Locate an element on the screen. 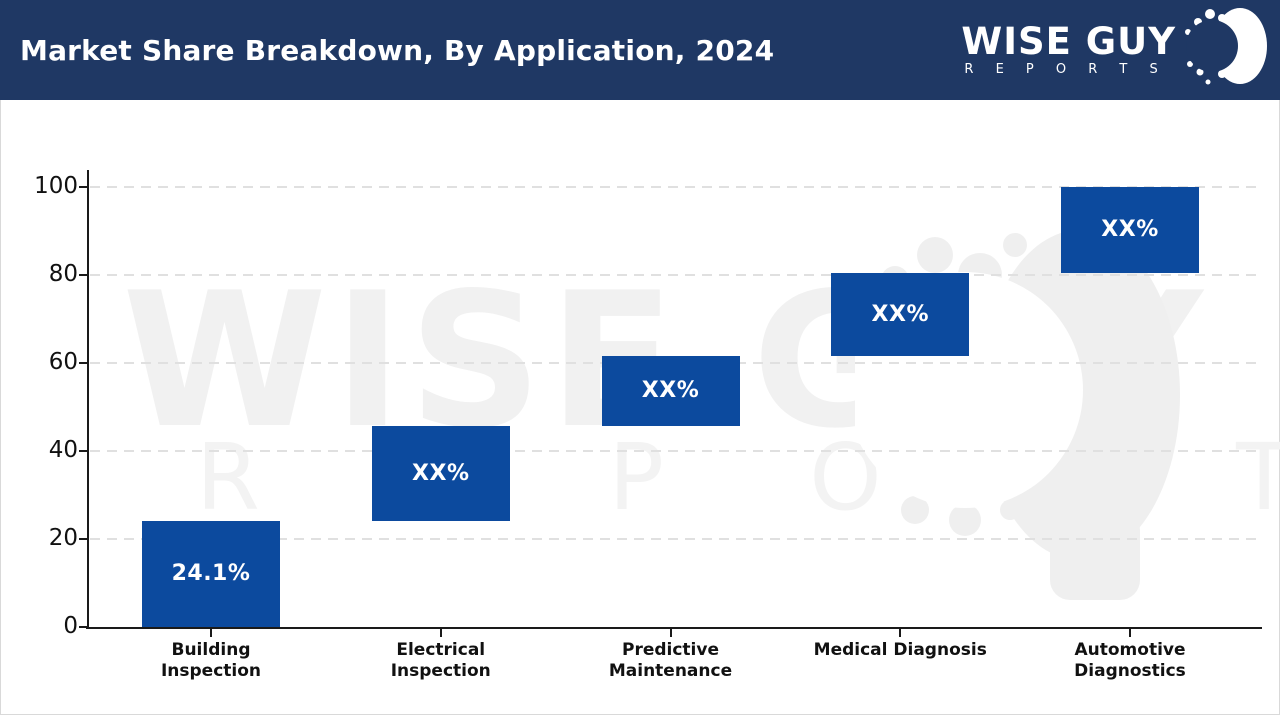 This screenshot has width=1280, height=720. bar-electrical-inspection: XX% is located at coordinates (440, 473).